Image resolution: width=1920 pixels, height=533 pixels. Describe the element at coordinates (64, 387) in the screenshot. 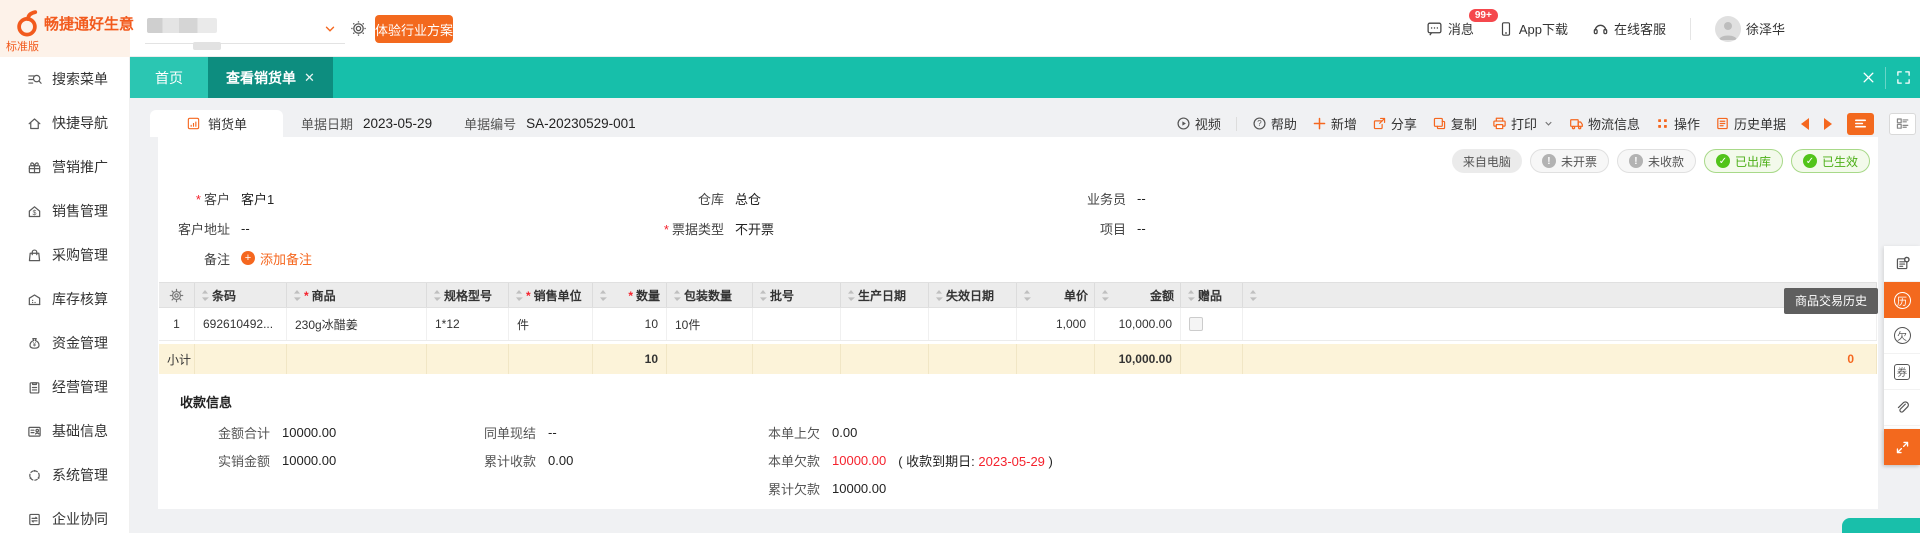

I see `sidebar-item-operations: 经营管理` at that location.